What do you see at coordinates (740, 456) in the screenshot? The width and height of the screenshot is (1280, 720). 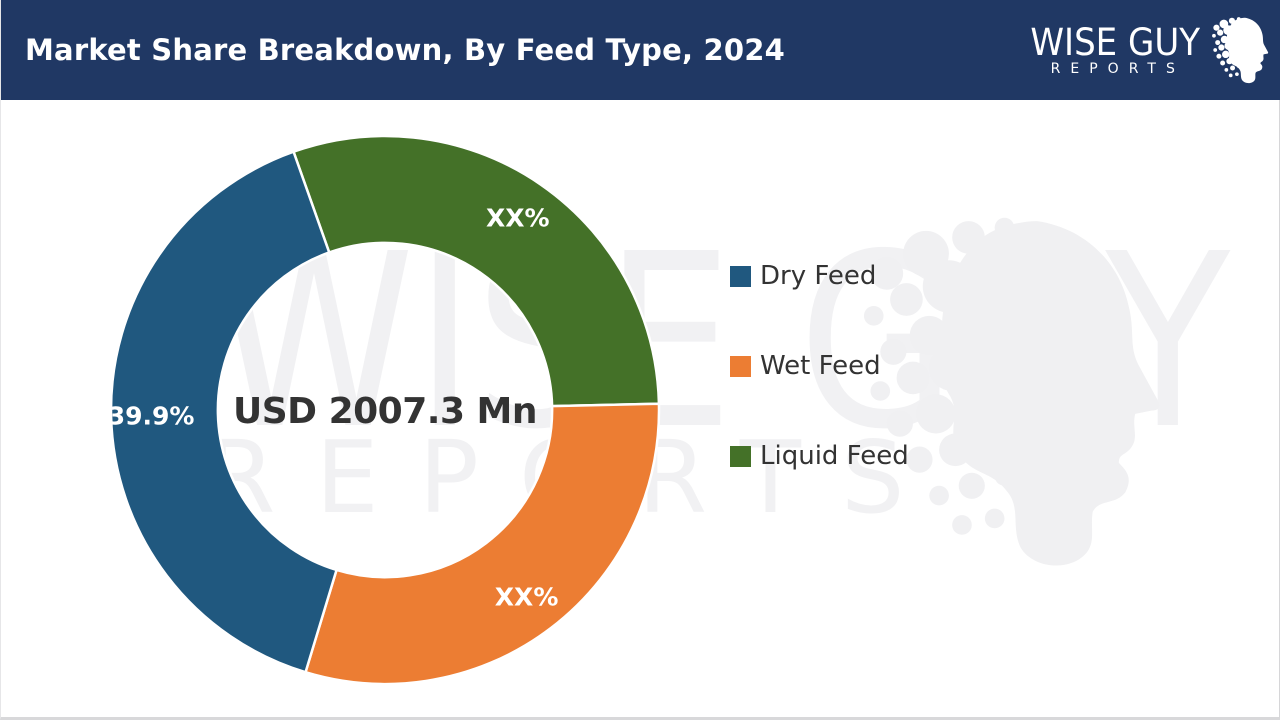 I see `legend-swatch-liquid-feed` at bounding box center [740, 456].